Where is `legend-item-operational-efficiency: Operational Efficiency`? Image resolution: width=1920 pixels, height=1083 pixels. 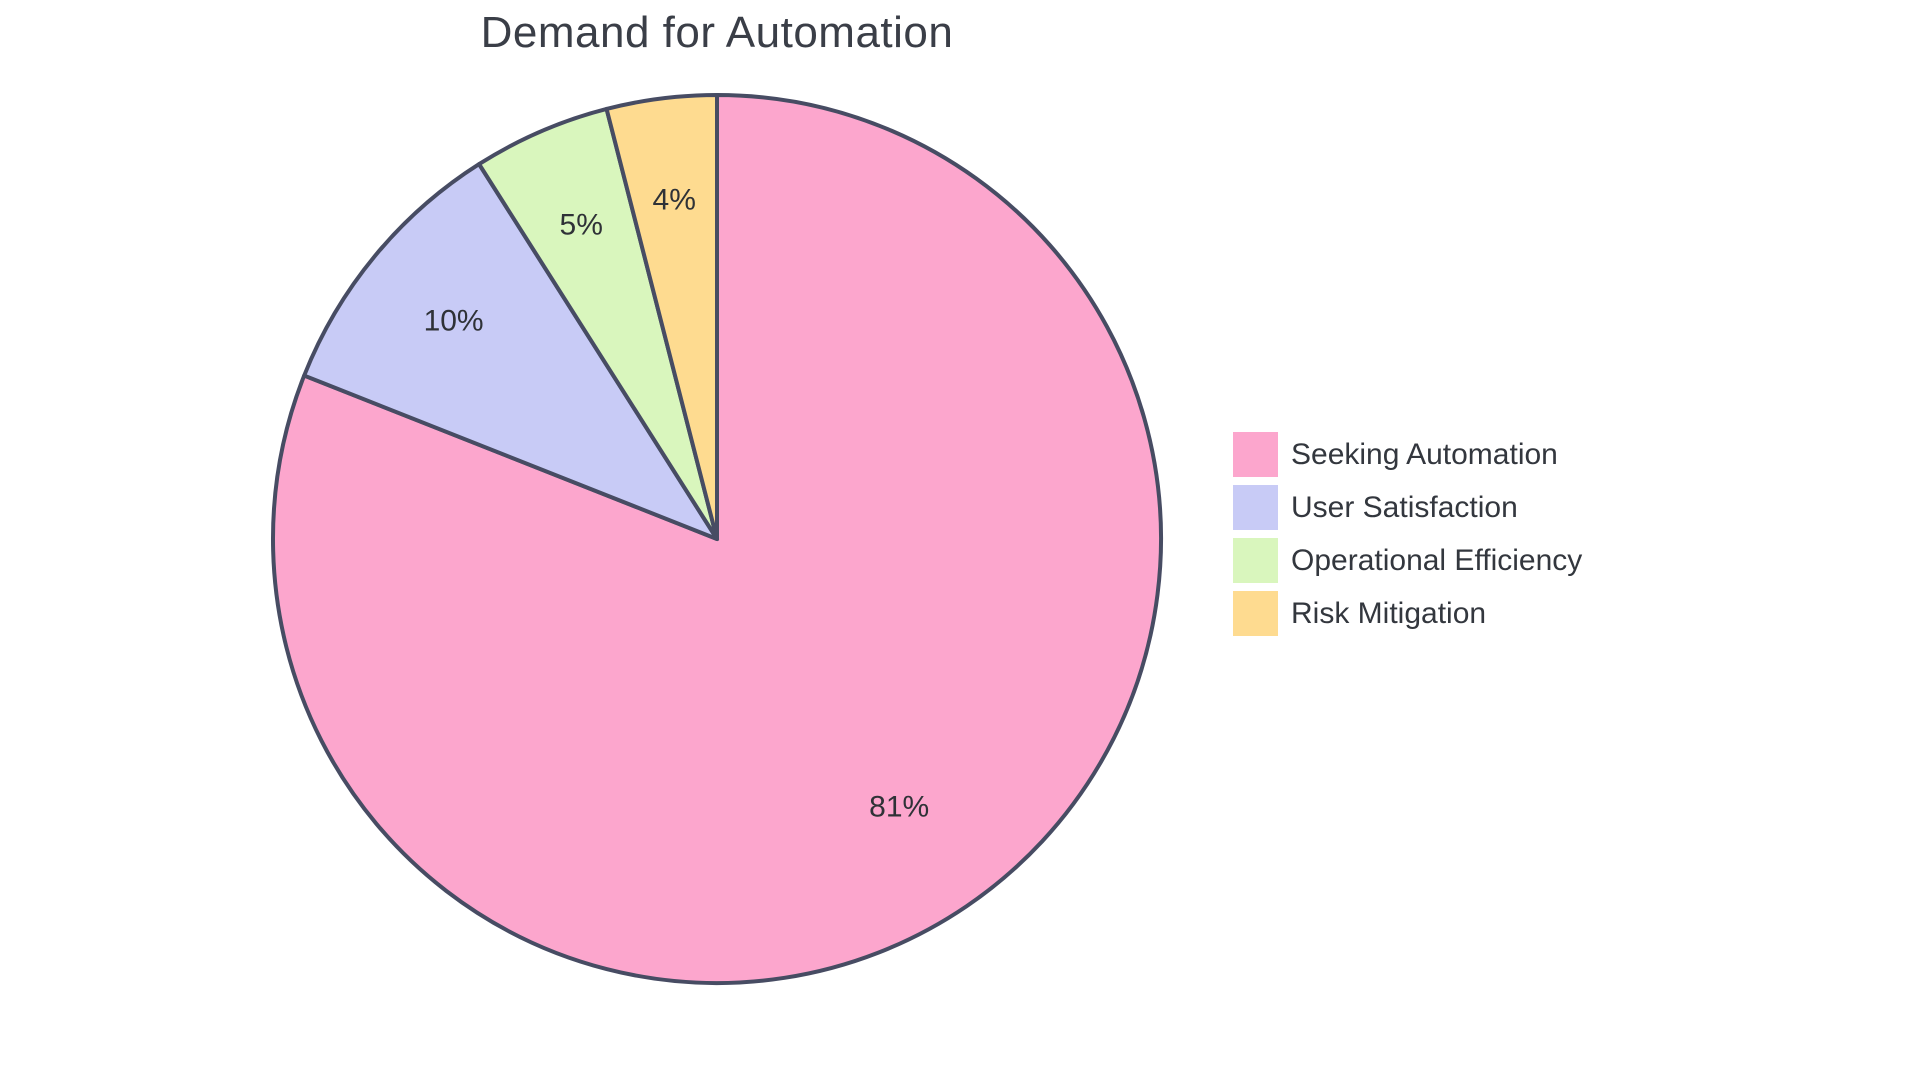 legend-item-operational-efficiency: Operational Efficiency is located at coordinates (1407, 560).